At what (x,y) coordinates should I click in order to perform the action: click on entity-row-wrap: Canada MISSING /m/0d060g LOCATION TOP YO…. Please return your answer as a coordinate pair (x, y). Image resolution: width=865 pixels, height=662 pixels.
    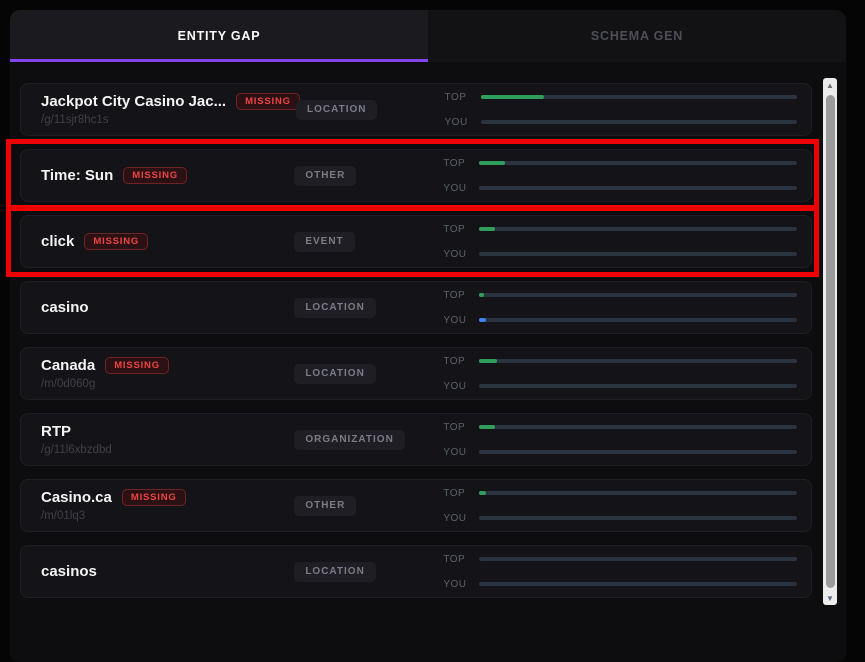
    Looking at the image, I should click on (416, 373).